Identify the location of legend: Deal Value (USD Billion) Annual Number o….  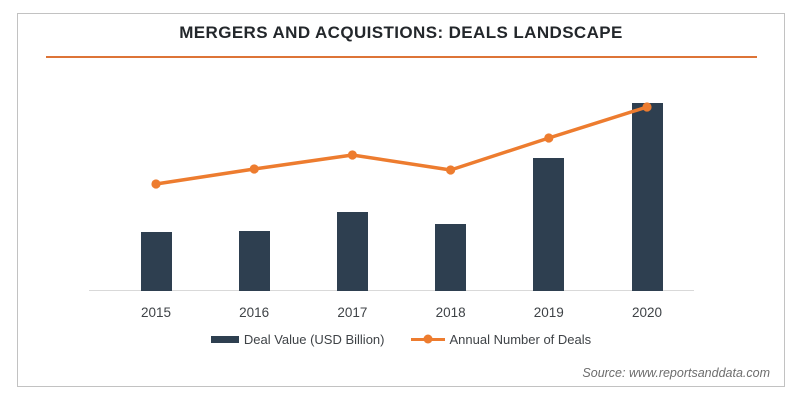
(401, 339).